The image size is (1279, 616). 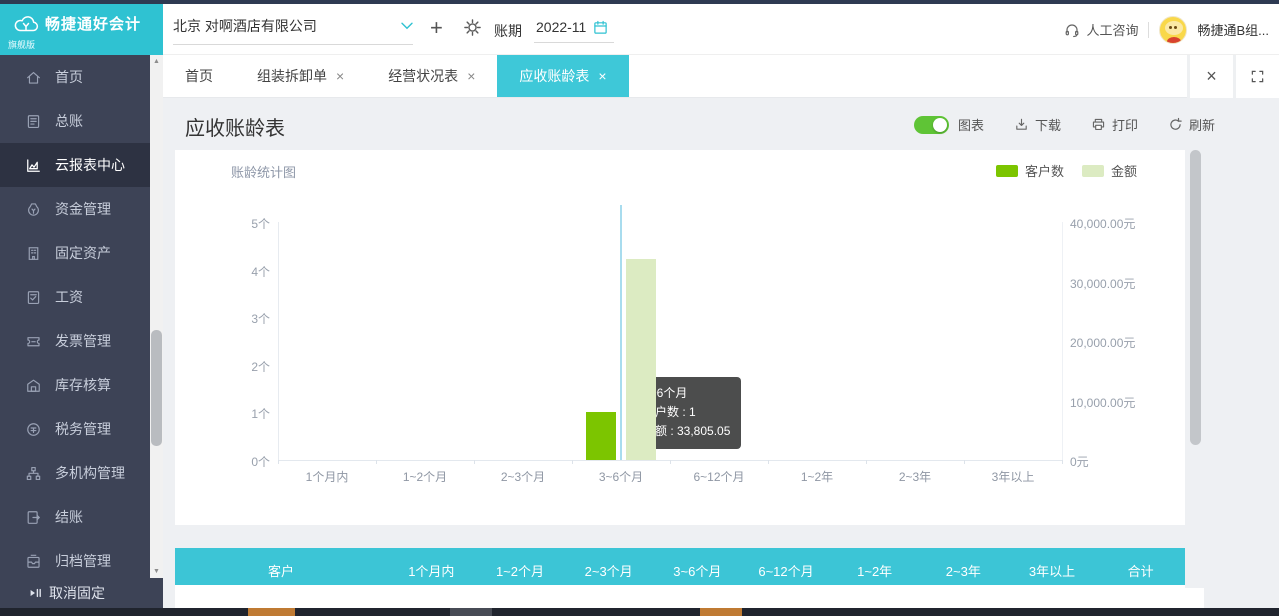 I want to click on content-scrollbar, so click(x=1195, y=378).